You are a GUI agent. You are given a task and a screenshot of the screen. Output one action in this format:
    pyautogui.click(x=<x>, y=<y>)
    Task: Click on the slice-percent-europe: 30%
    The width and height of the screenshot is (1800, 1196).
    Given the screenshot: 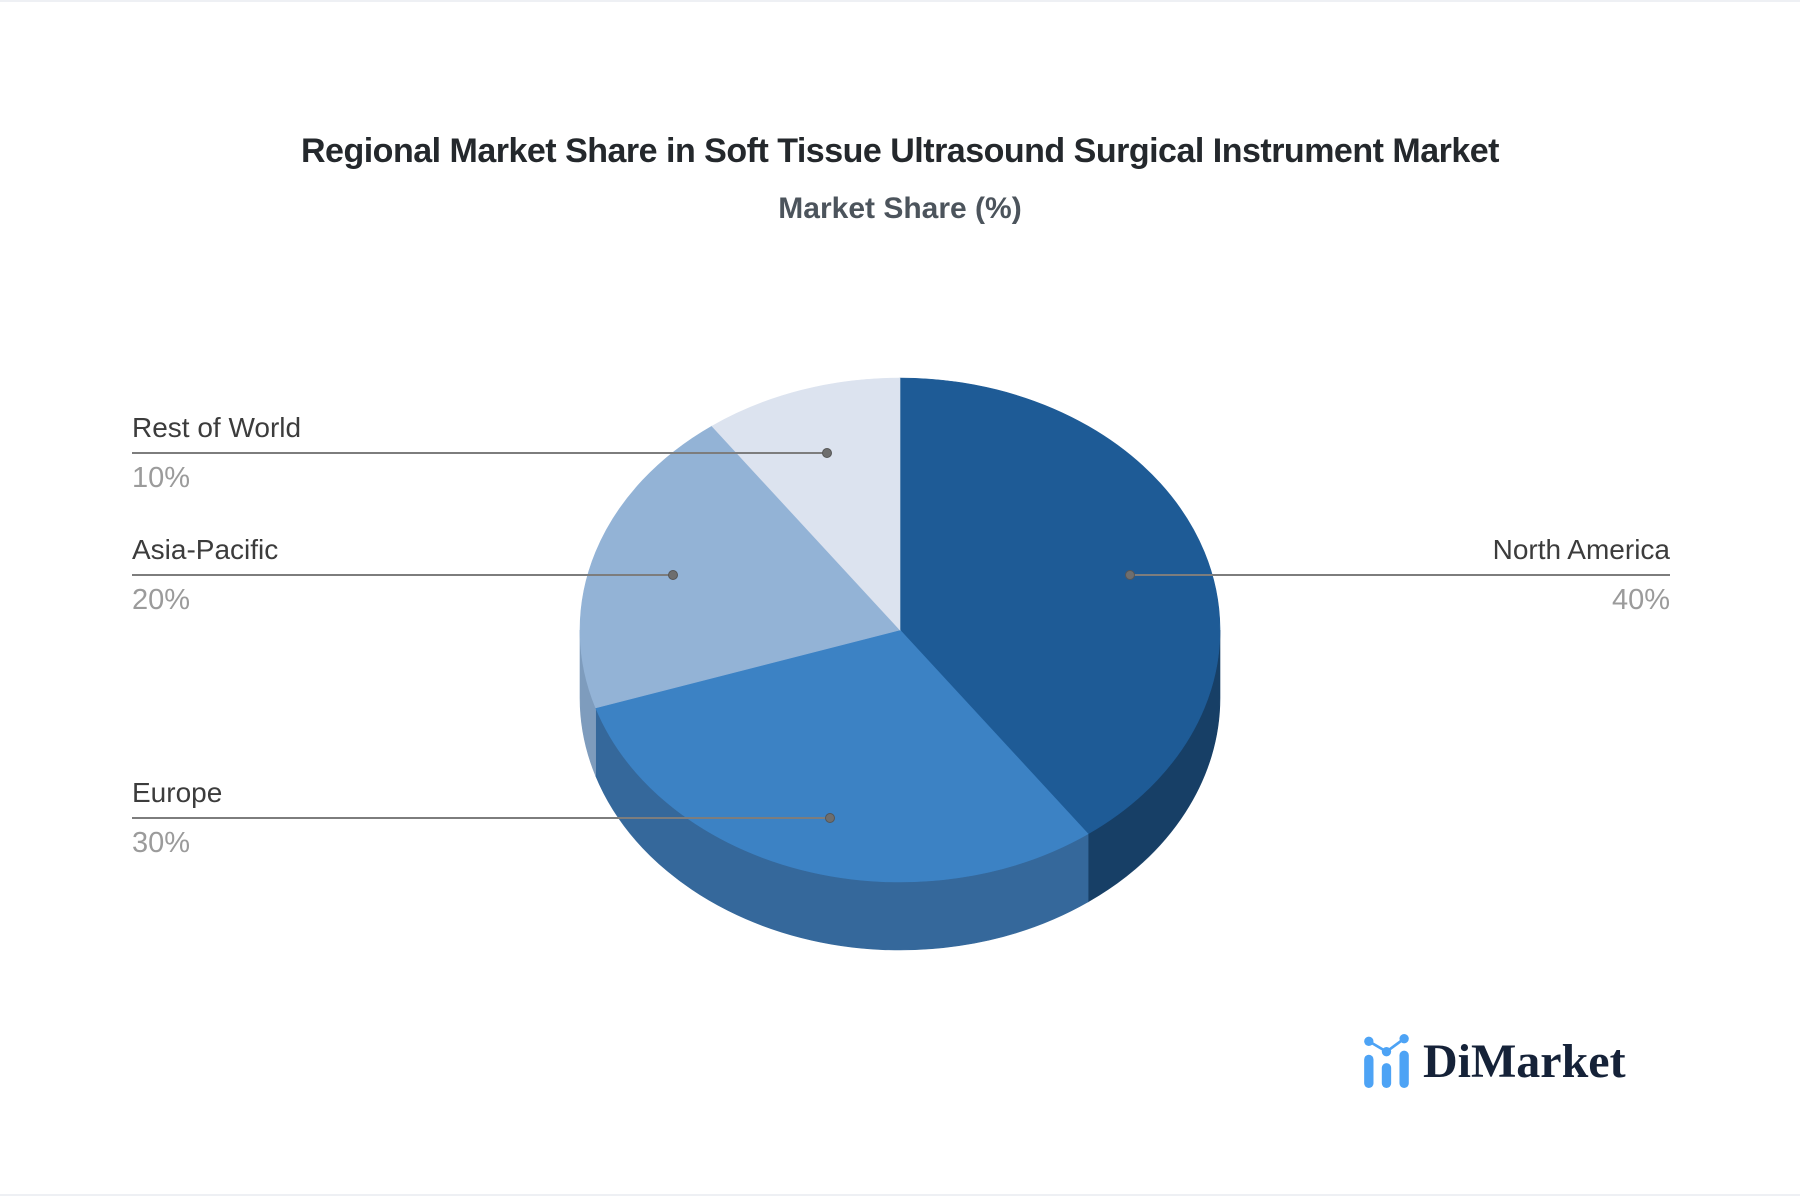 What is the action you would take?
    pyautogui.click(x=161, y=843)
    